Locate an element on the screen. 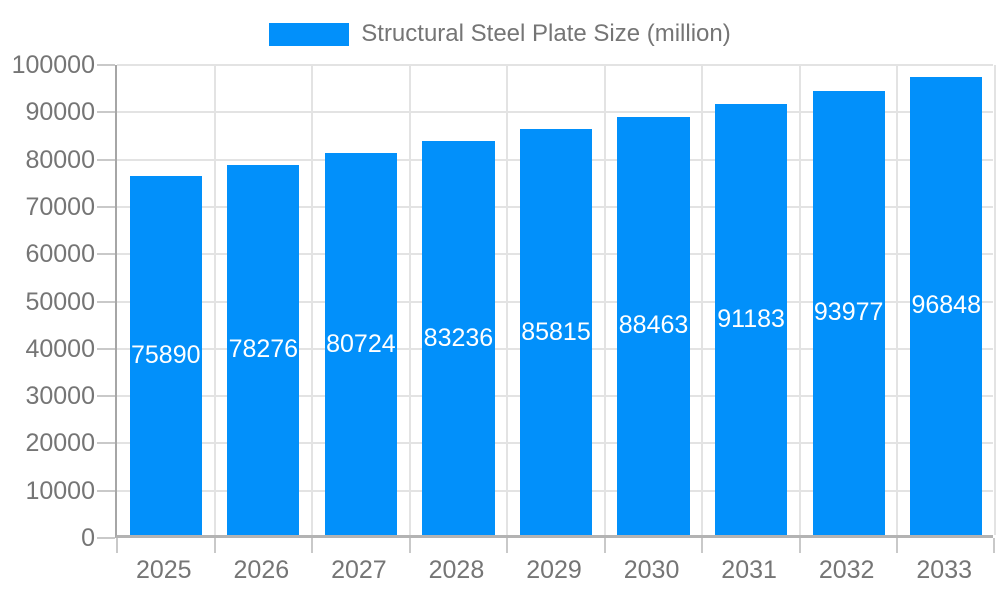 The image size is (1000, 600). y-axis-label: 40000 is located at coordinates (60, 348).